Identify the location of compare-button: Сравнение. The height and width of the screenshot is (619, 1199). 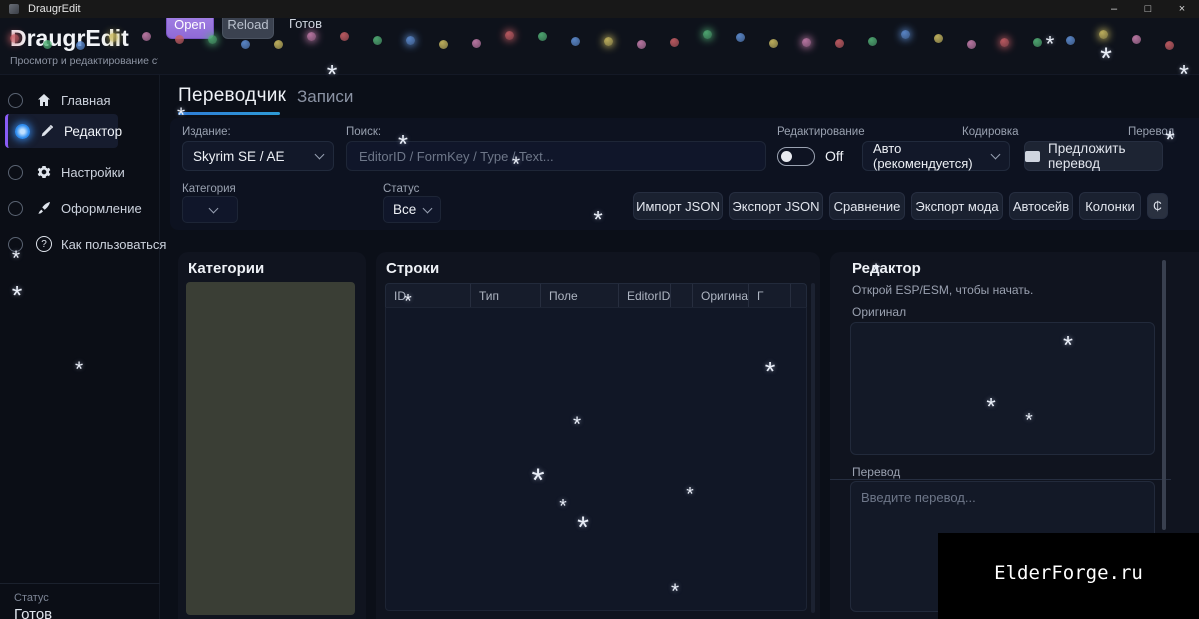
(867, 206).